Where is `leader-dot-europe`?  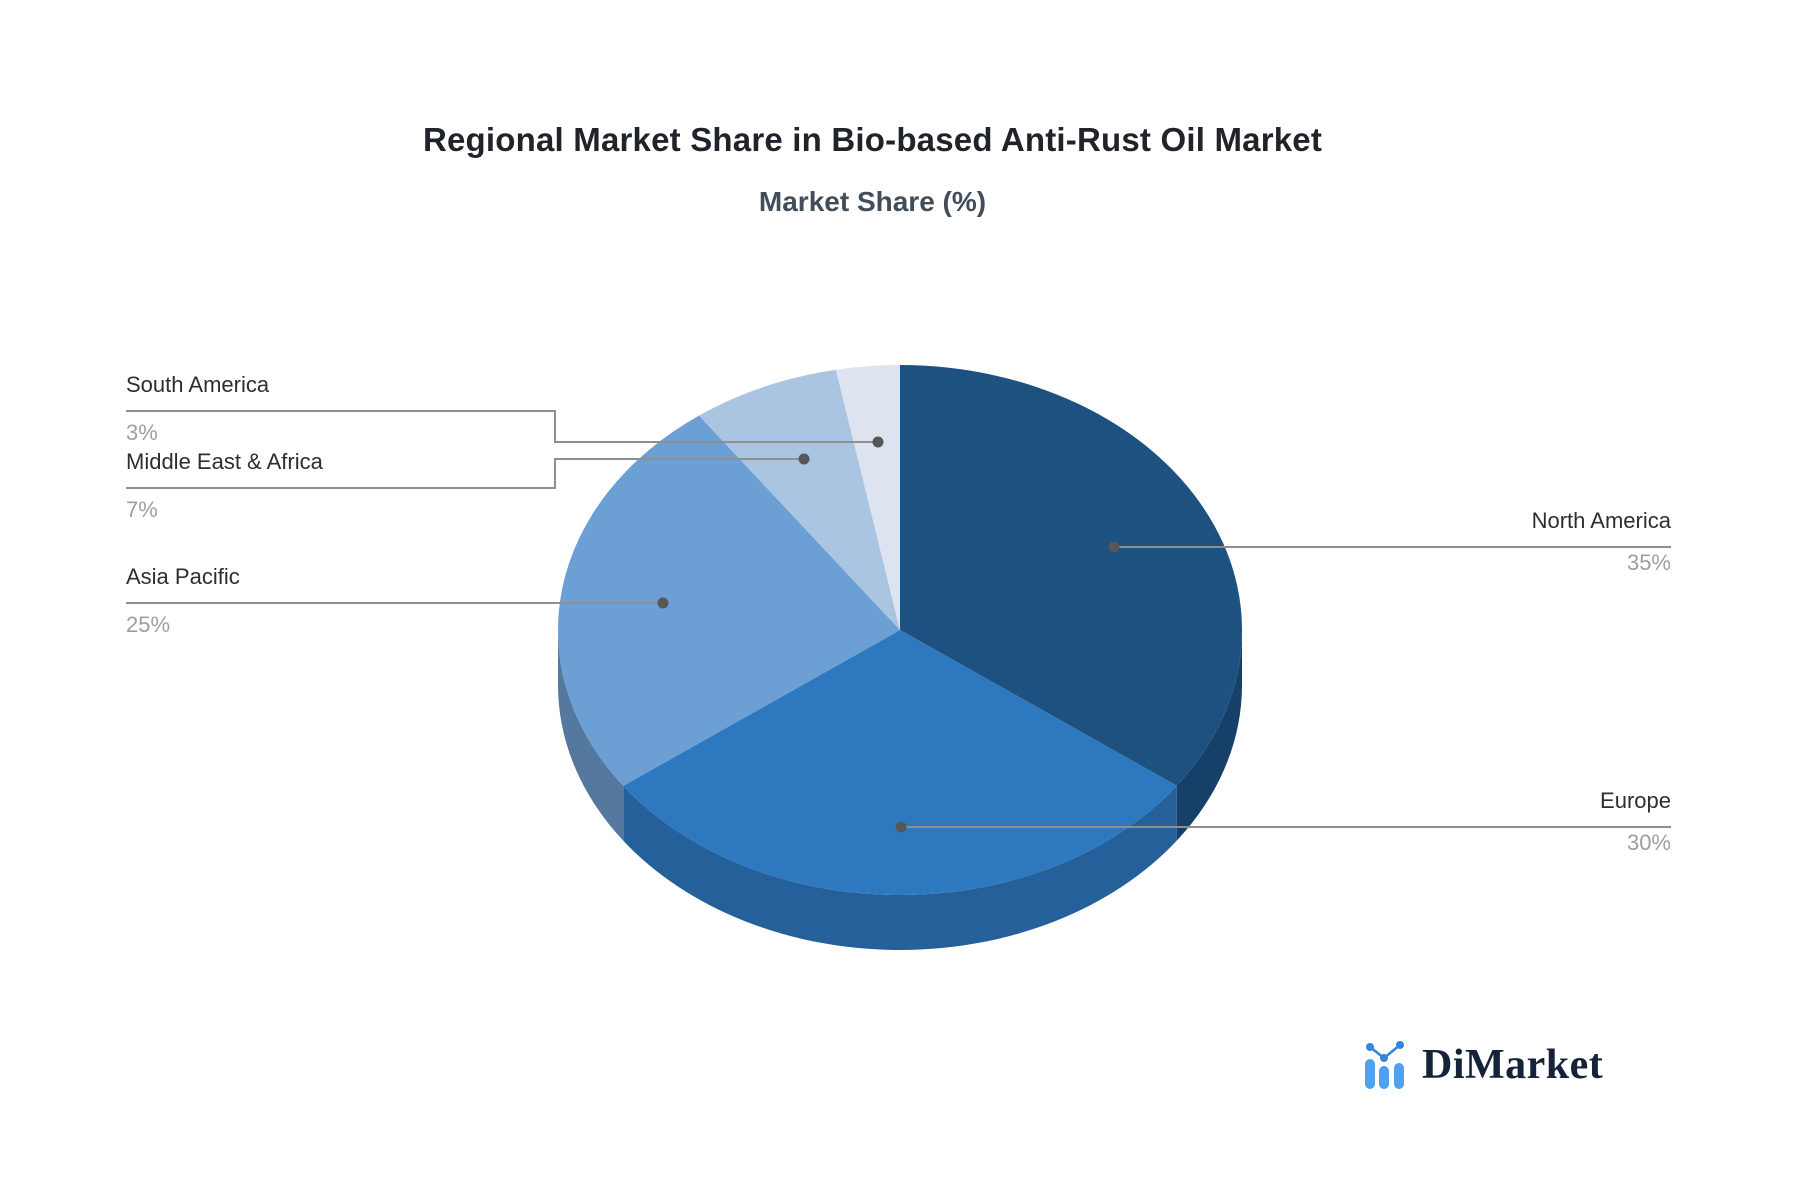 leader-dot-europe is located at coordinates (901, 827).